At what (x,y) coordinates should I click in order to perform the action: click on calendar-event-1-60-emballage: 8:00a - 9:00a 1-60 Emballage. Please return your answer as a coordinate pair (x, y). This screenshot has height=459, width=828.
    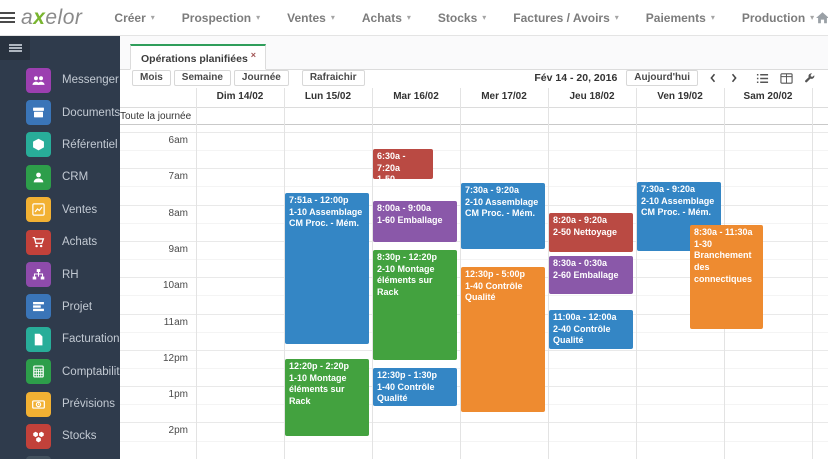
    Looking at the image, I should click on (415, 221).